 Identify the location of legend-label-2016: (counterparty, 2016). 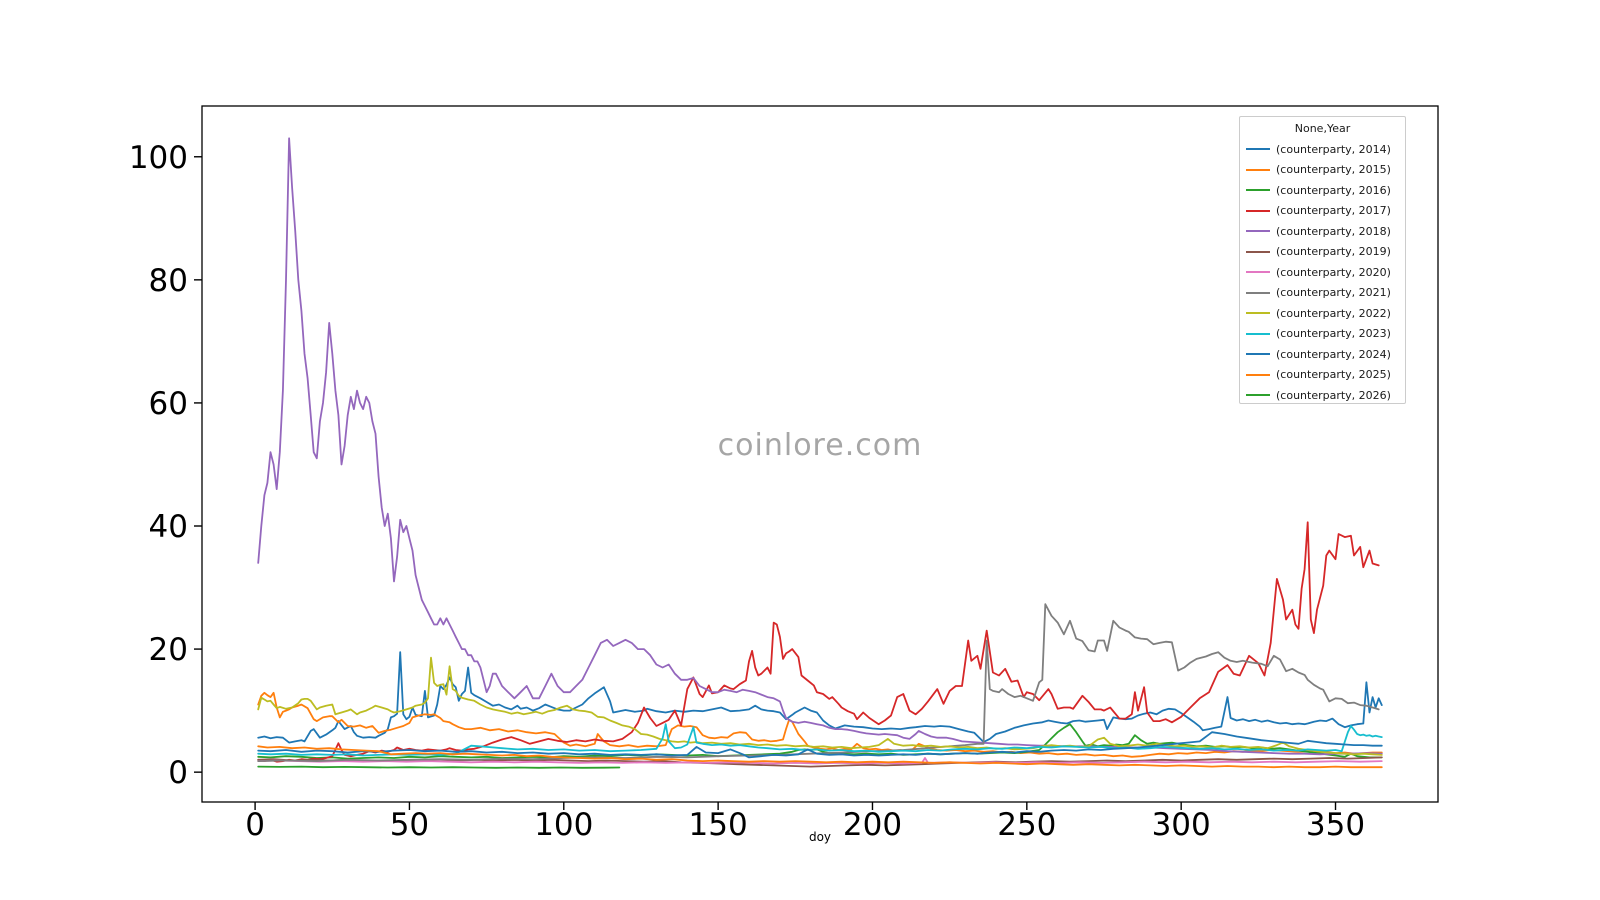
(1333, 190).